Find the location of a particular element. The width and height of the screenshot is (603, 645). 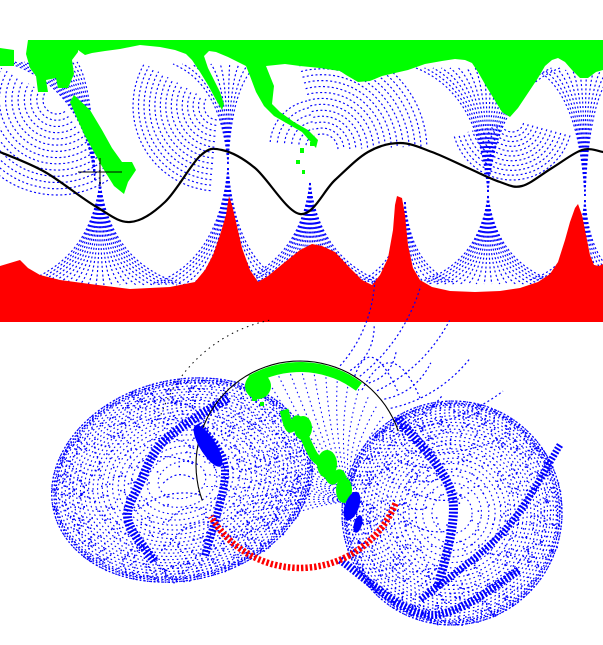

sphere-limb is located at coordinates (297, 430).